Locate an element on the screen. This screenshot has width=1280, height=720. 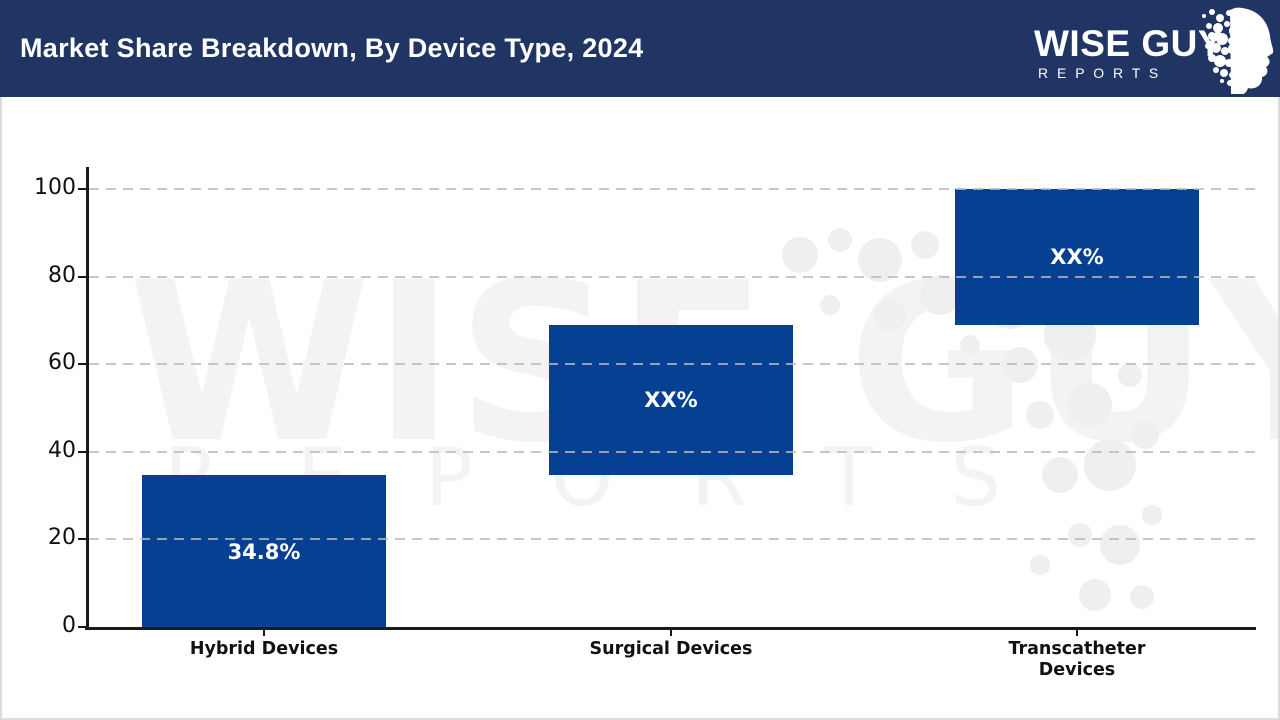
x-category-label: Transcatheter Devices is located at coordinates (1077, 660).